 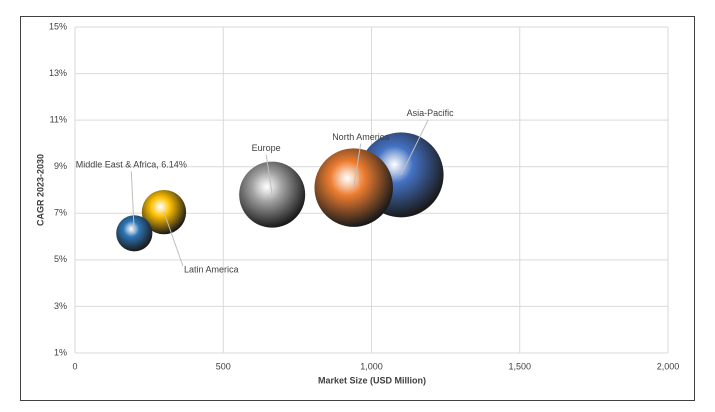 What do you see at coordinates (60, 213) in the screenshot?
I see `y-tick-label: 7%` at bounding box center [60, 213].